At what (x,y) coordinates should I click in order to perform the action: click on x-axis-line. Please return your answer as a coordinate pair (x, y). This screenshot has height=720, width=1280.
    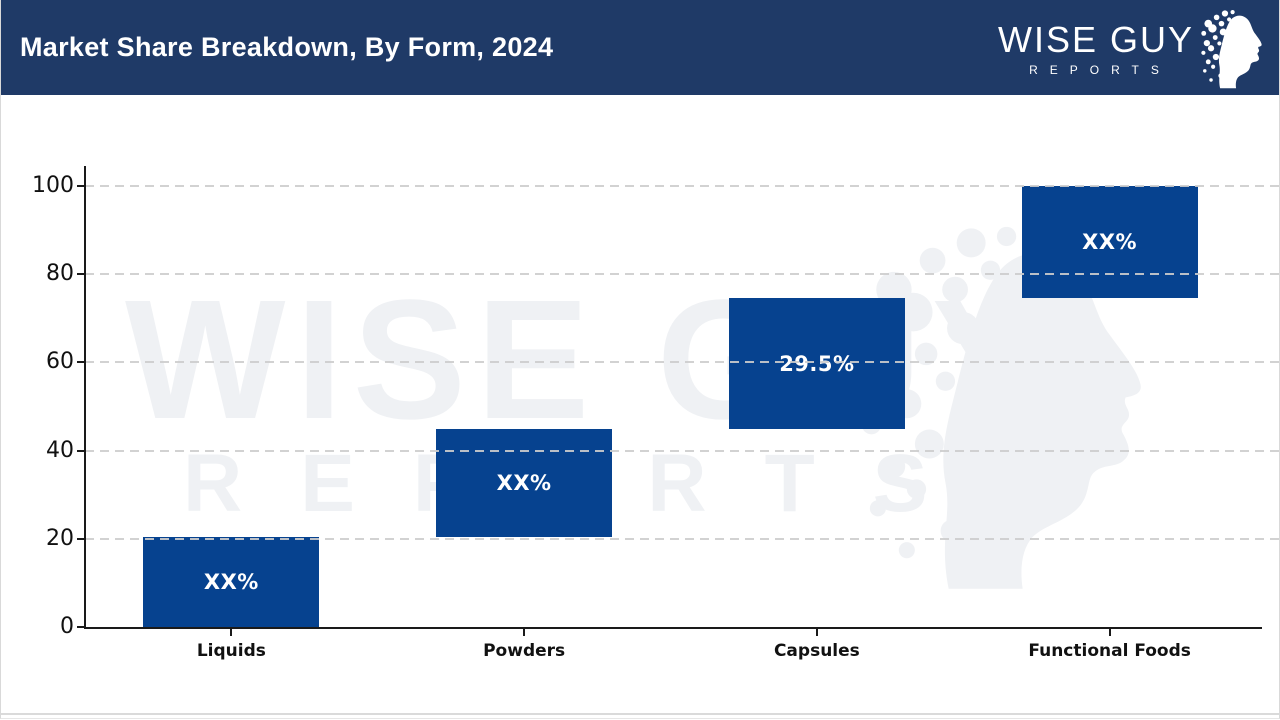
    Looking at the image, I should click on (673, 628).